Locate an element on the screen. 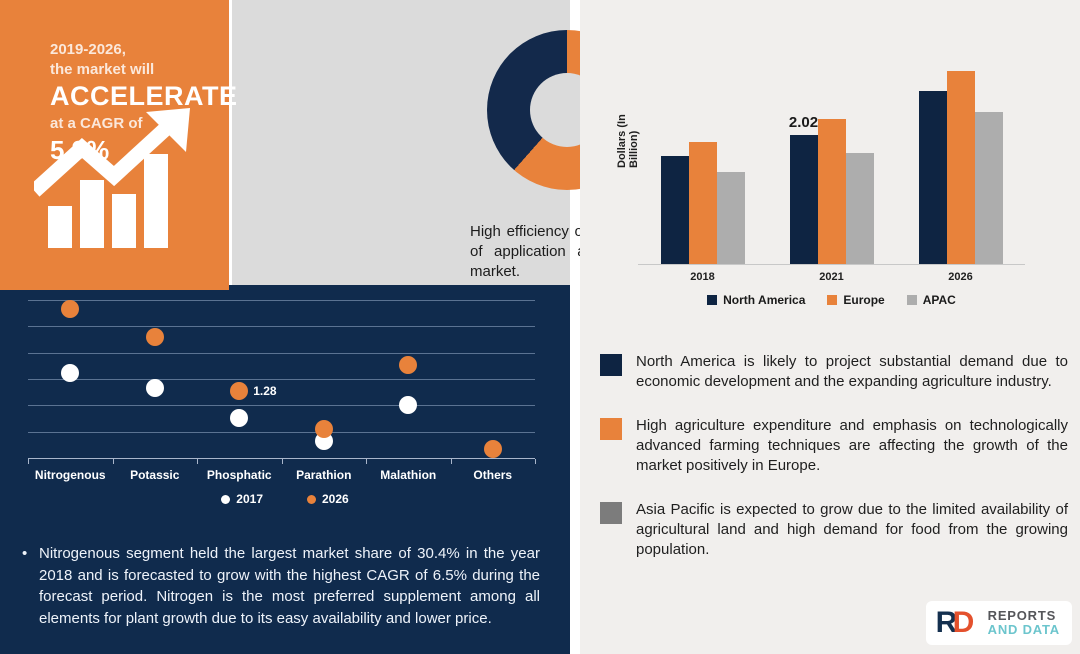  regional-bar-chart: 2.02 is located at coordinates (831, 165).